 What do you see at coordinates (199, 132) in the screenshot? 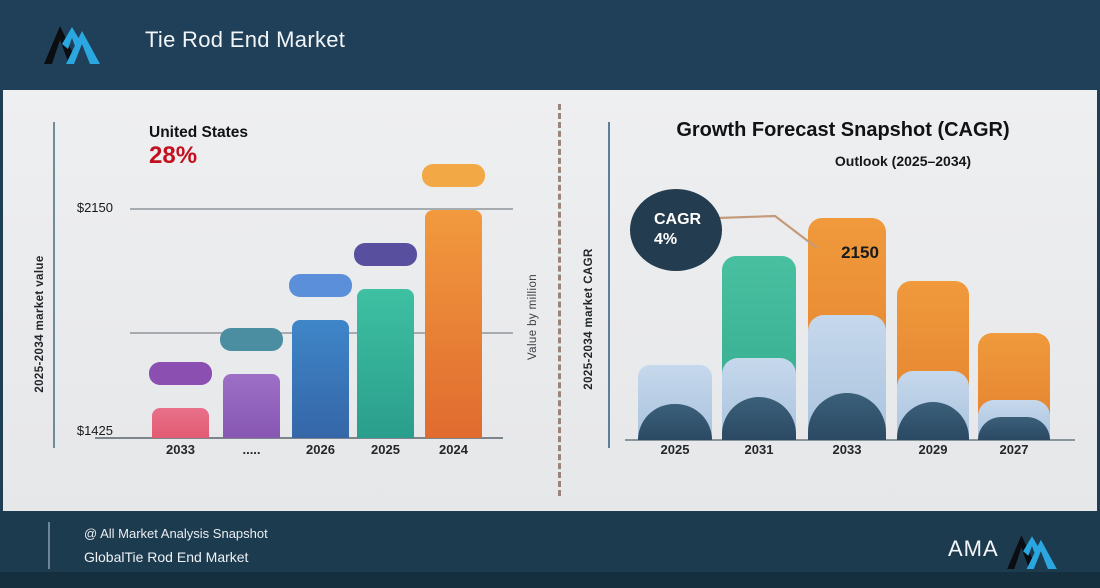
I see `left-chart-title: United States` at bounding box center [199, 132].